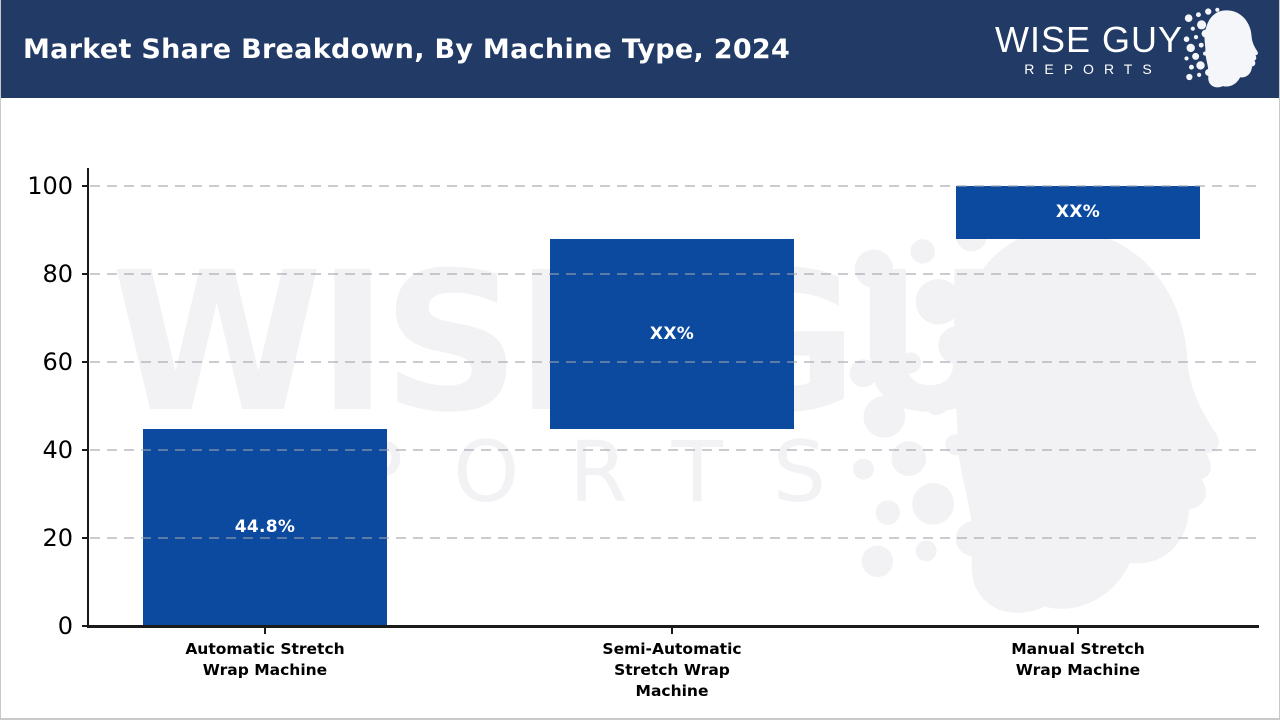 This screenshot has width=1280, height=720. I want to click on x-category-label-line: Machine, so click(672, 691).